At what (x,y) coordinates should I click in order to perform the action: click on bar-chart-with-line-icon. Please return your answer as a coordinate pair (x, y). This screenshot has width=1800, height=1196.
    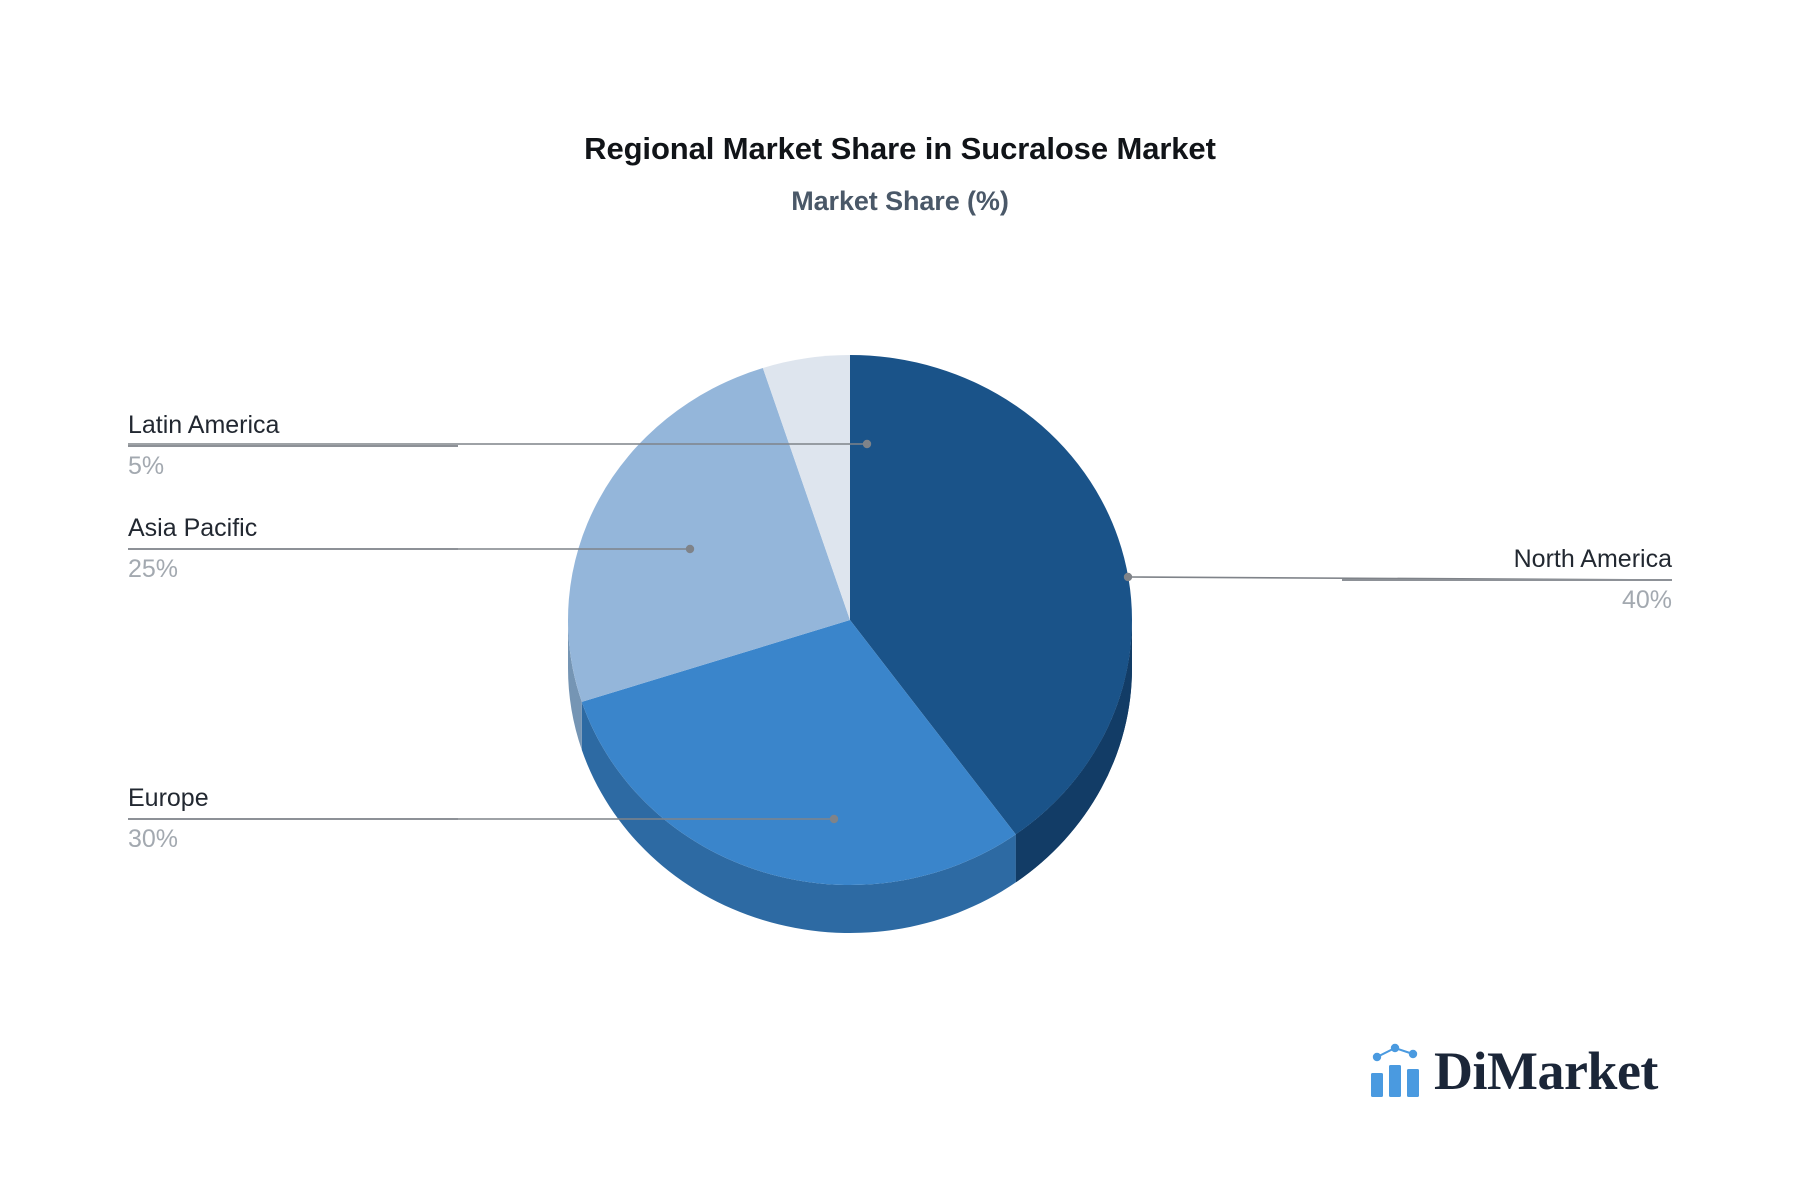
    Looking at the image, I should click on (1395, 1070).